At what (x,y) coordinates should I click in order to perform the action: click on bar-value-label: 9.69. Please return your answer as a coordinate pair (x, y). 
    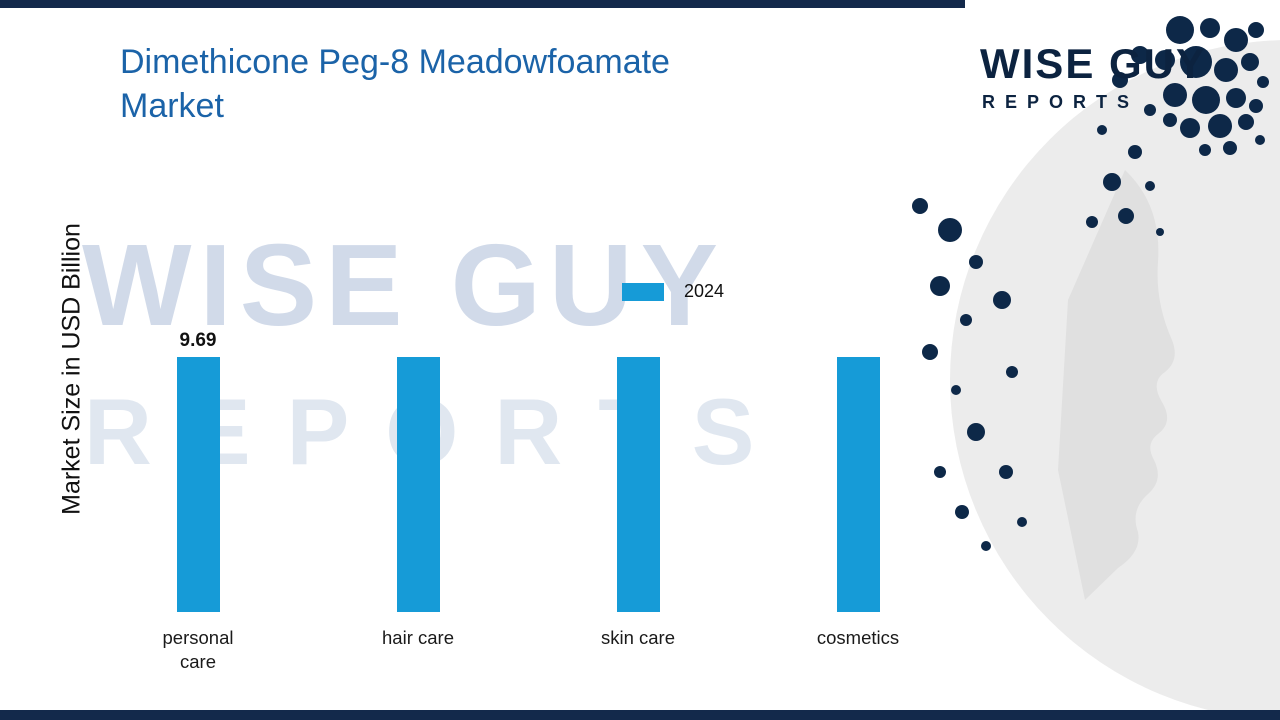
    Looking at the image, I should click on (198, 340).